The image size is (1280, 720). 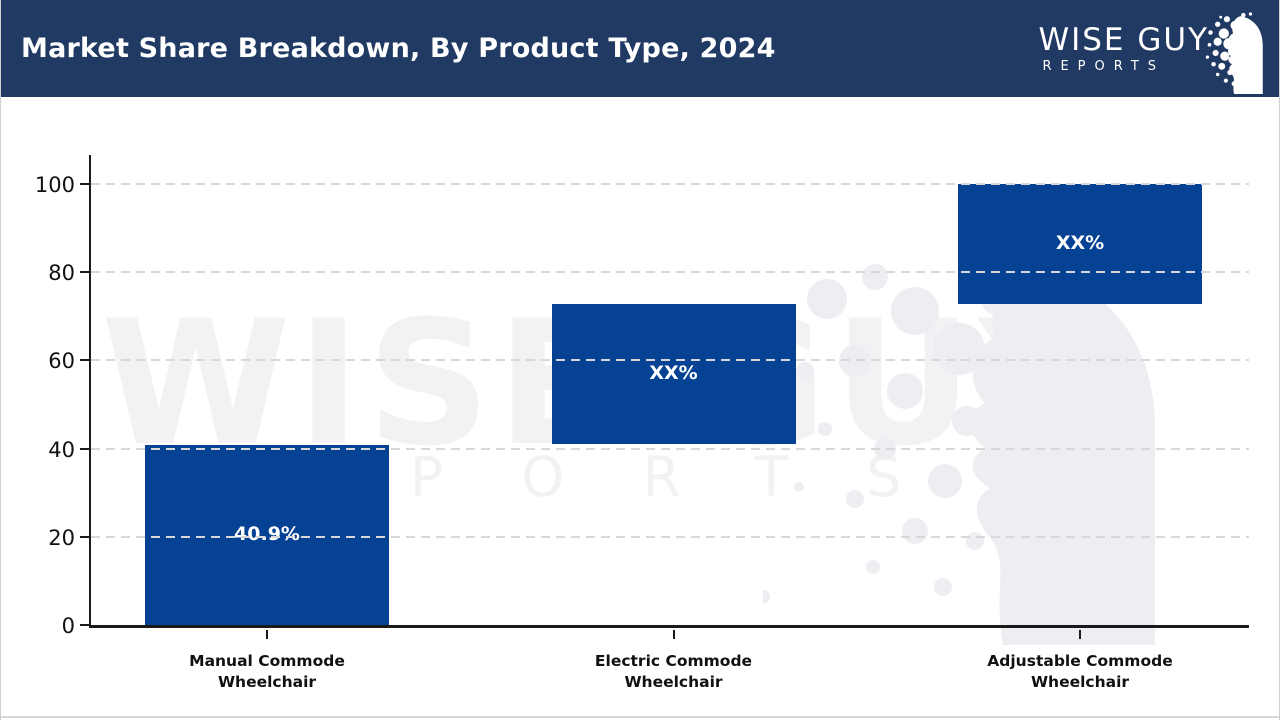 What do you see at coordinates (61, 537) in the screenshot?
I see `y-tick-label: 20` at bounding box center [61, 537].